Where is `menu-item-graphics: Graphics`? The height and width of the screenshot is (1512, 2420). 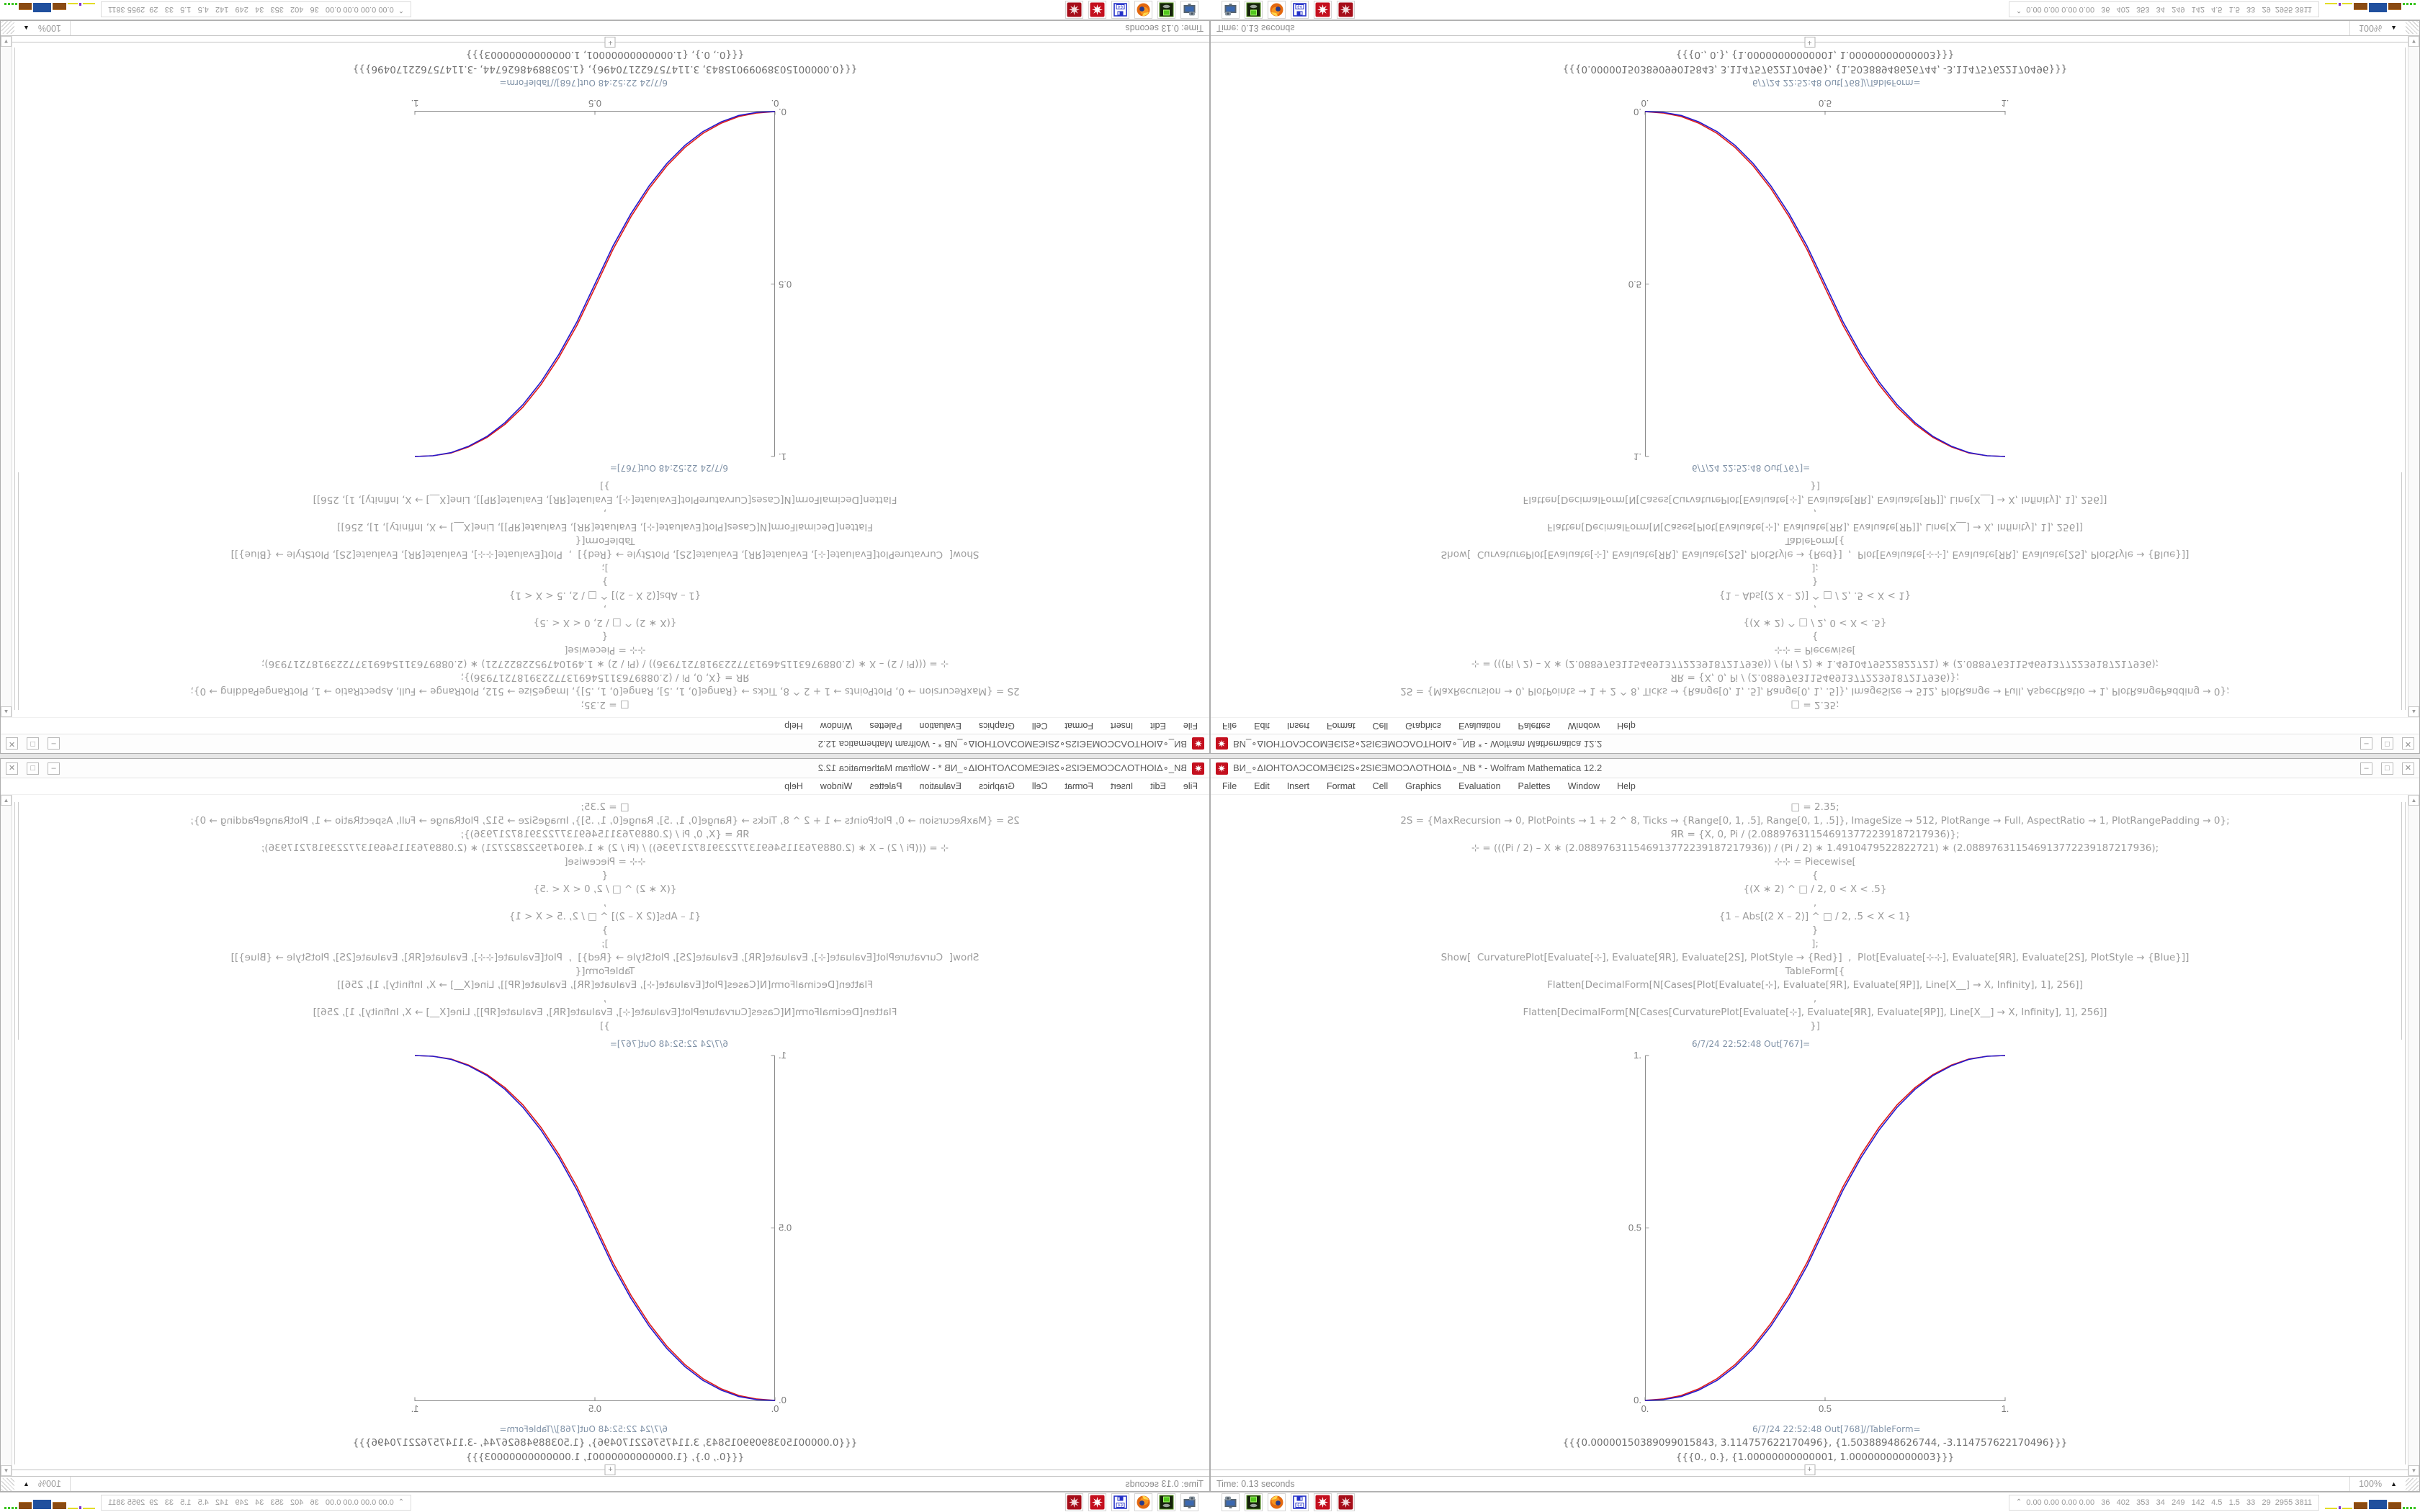 menu-item-graphics: Graphics is located at coordinates (996, 786).